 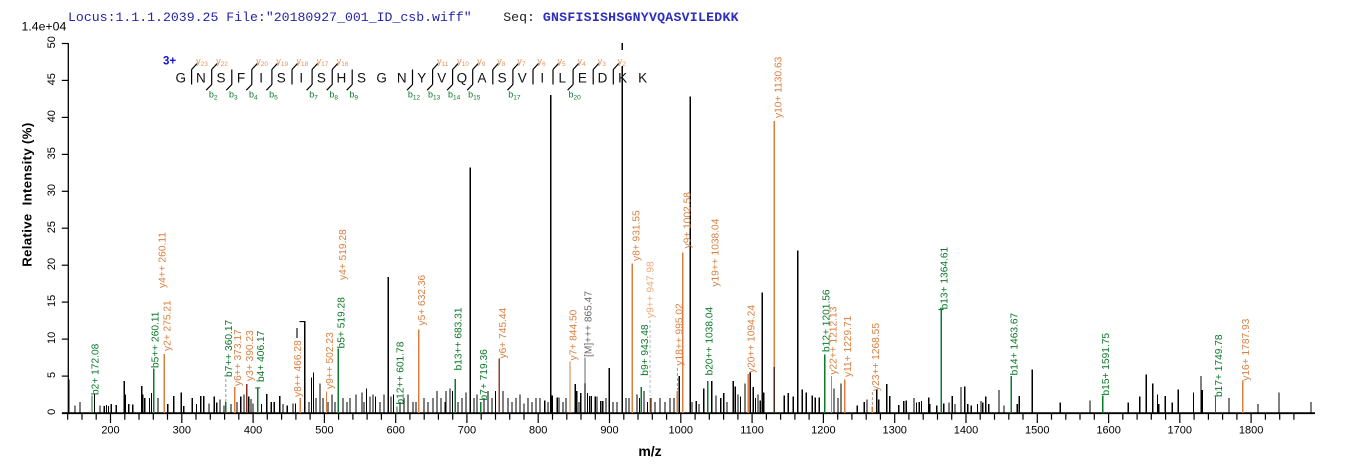 I want to click on svg-text: y10, so click(x=463, y=62).